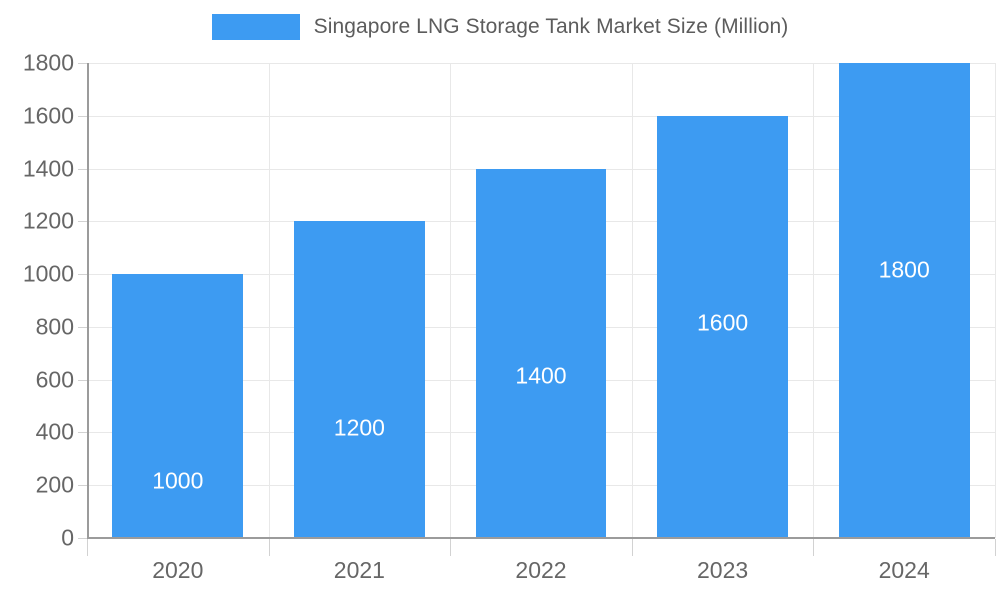  I want to click on bar-2022, so click(541, 353).